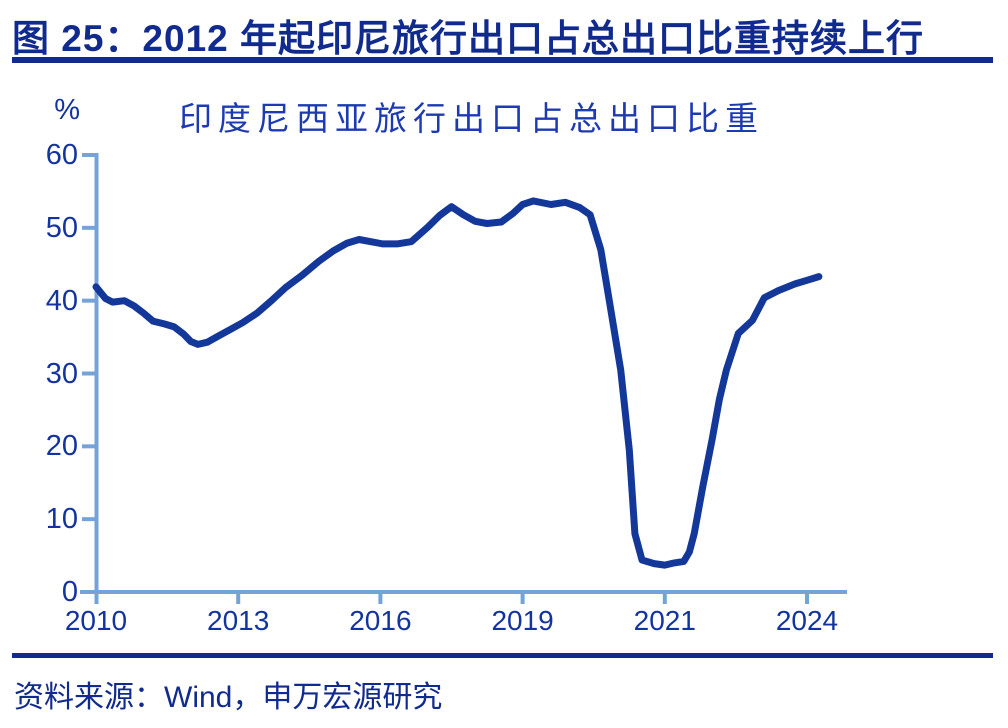 The width and height of the screenshot is (1008, 728). Describe the element at coordinates (61, 155) in the screenshot. I see `y-axis-tick-label: 60` at that location.